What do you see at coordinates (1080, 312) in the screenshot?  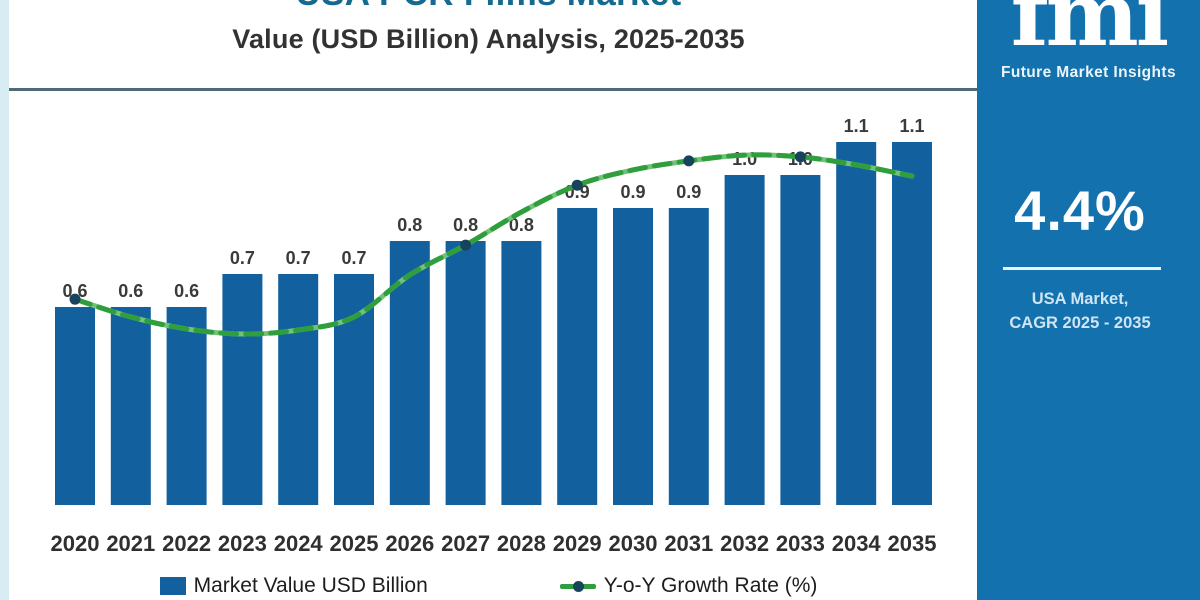 I see `cagr-label: USA Market, CAGR 2025 - 2035` at bounding box center [1080, 312].